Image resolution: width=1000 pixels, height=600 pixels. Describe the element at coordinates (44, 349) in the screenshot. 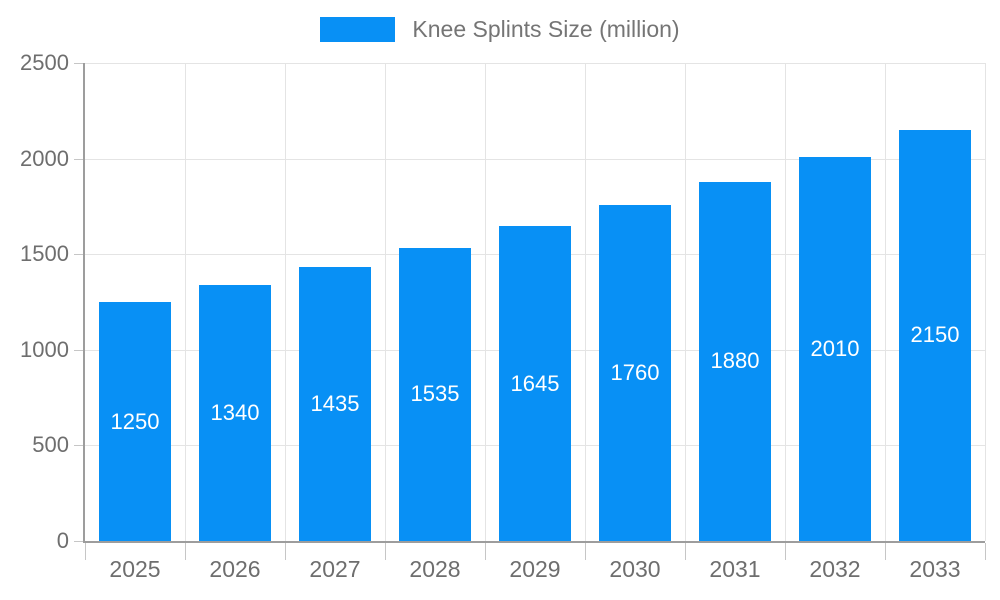

I see `y-axis-label: 1000` at that location.